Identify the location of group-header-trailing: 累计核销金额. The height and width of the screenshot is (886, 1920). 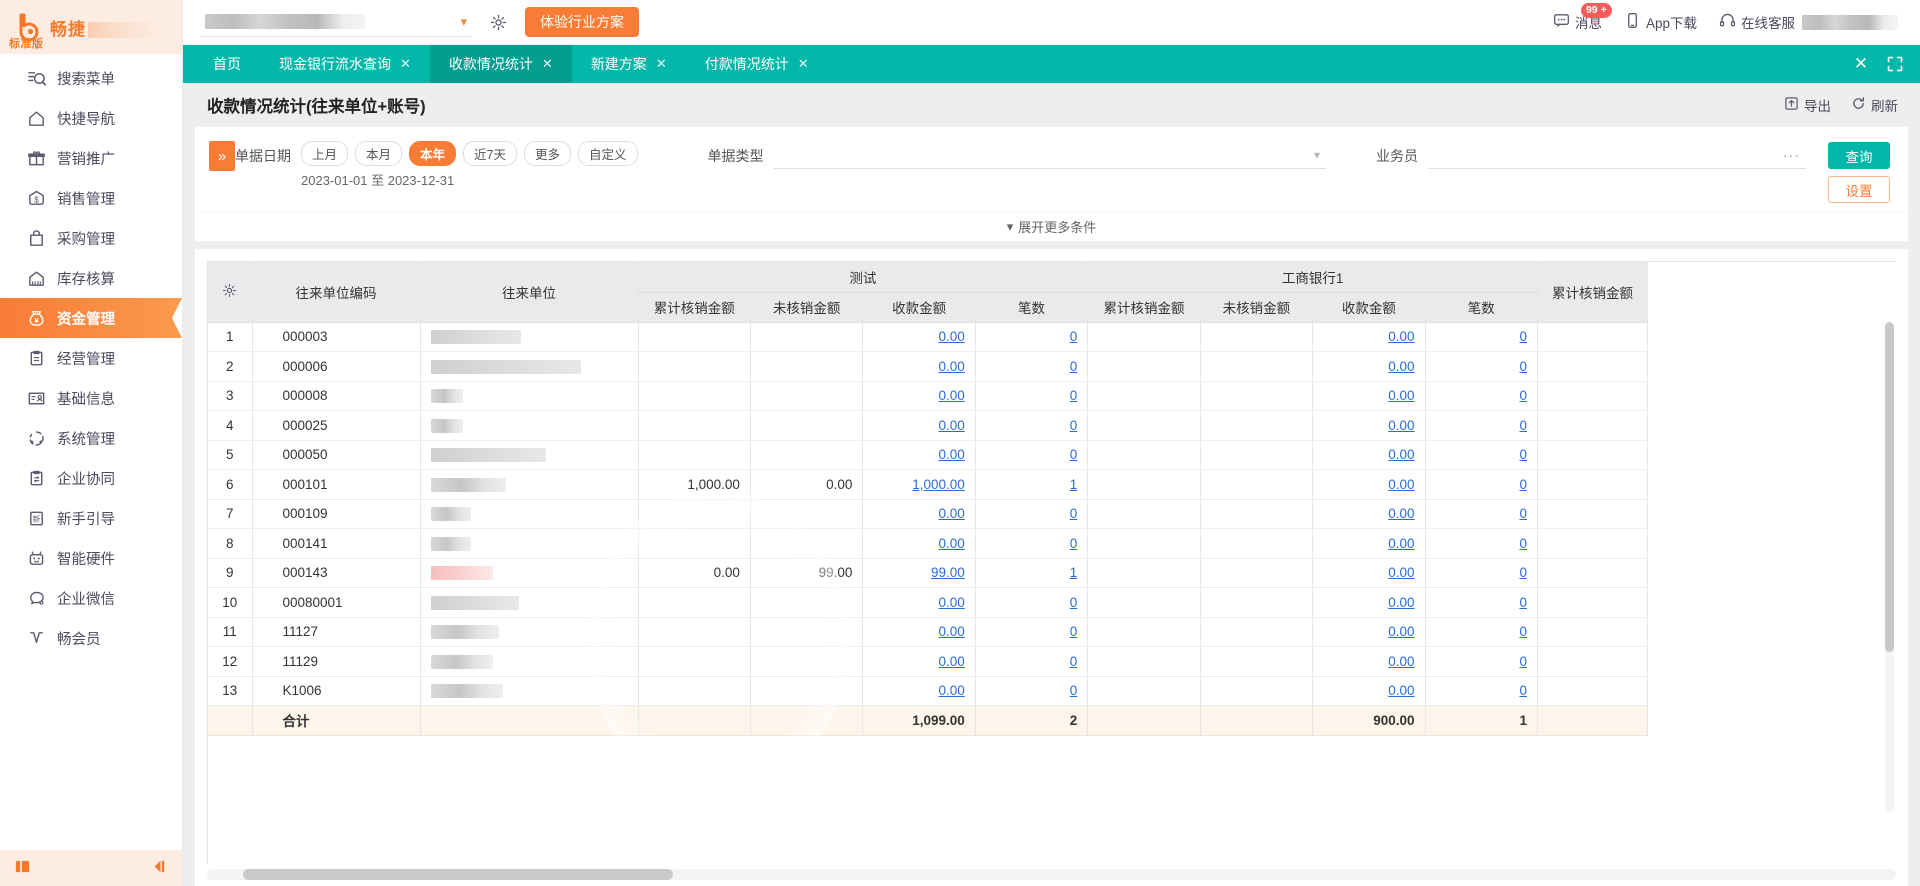
(1592, 292).